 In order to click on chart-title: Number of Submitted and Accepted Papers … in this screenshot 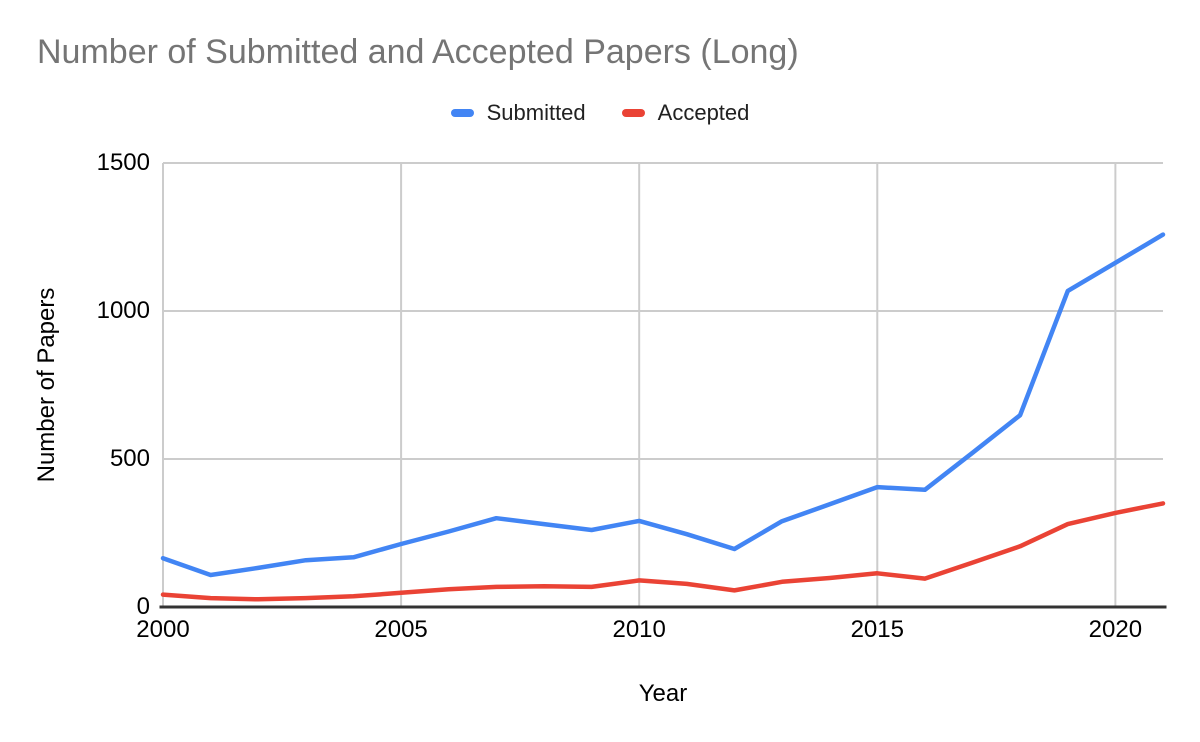, I will do `click(418, 52)`.